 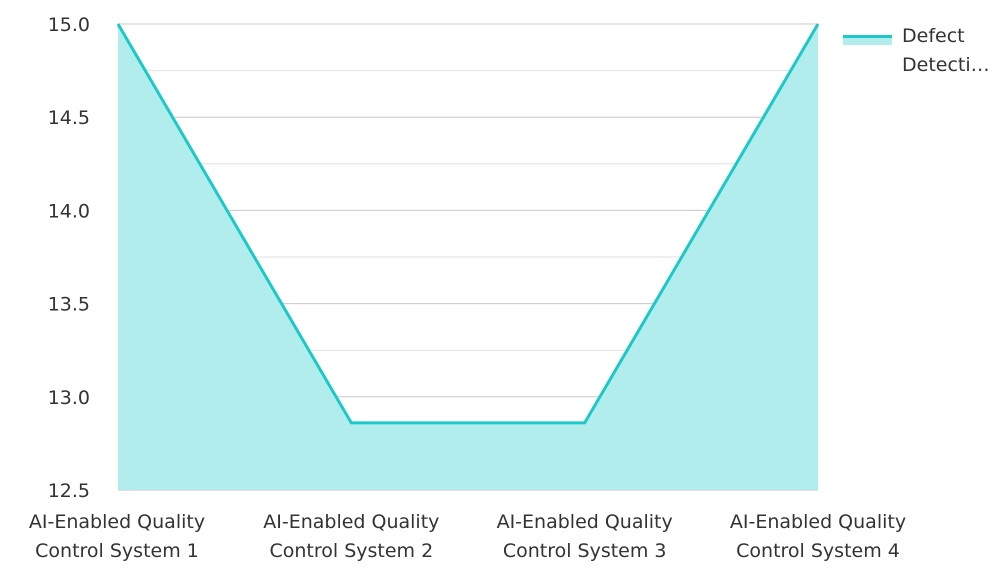 I want to click on legend-swatch, so click(x=867, y=38).